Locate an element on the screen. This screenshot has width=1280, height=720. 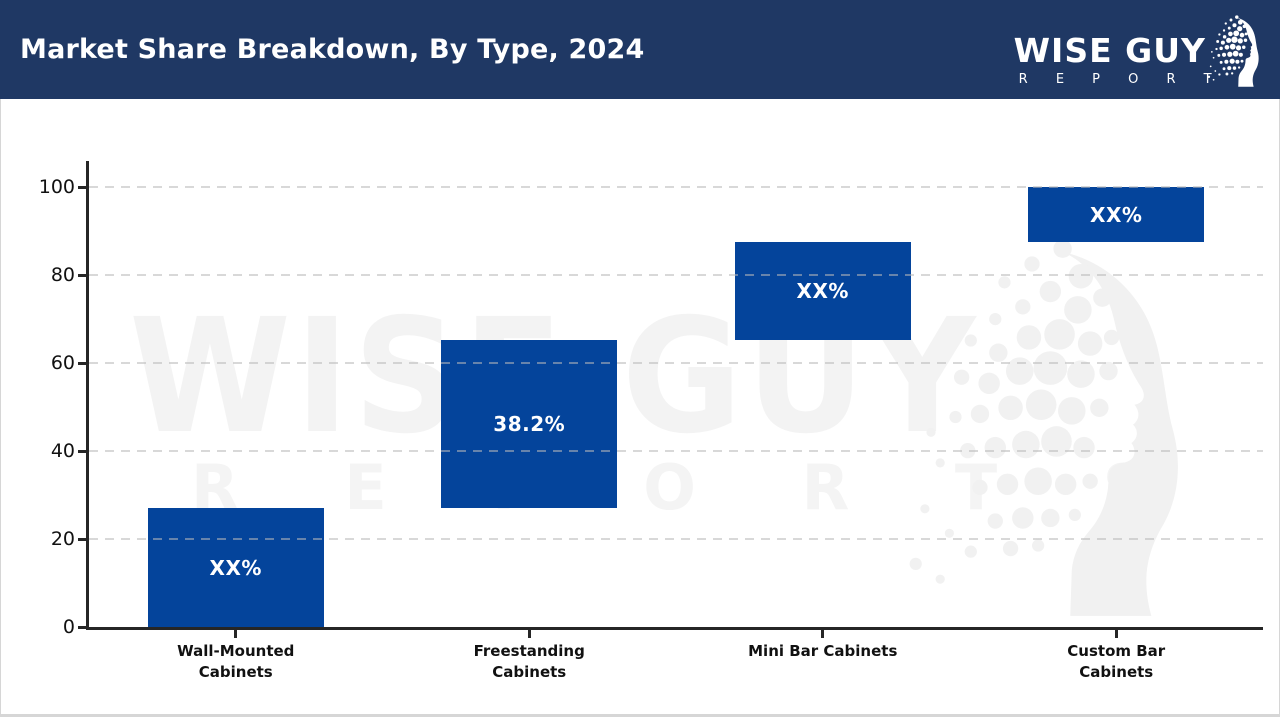
wiseguy-logo: WISE GUY R E P O R T S is located at coordinates (1136, 50).